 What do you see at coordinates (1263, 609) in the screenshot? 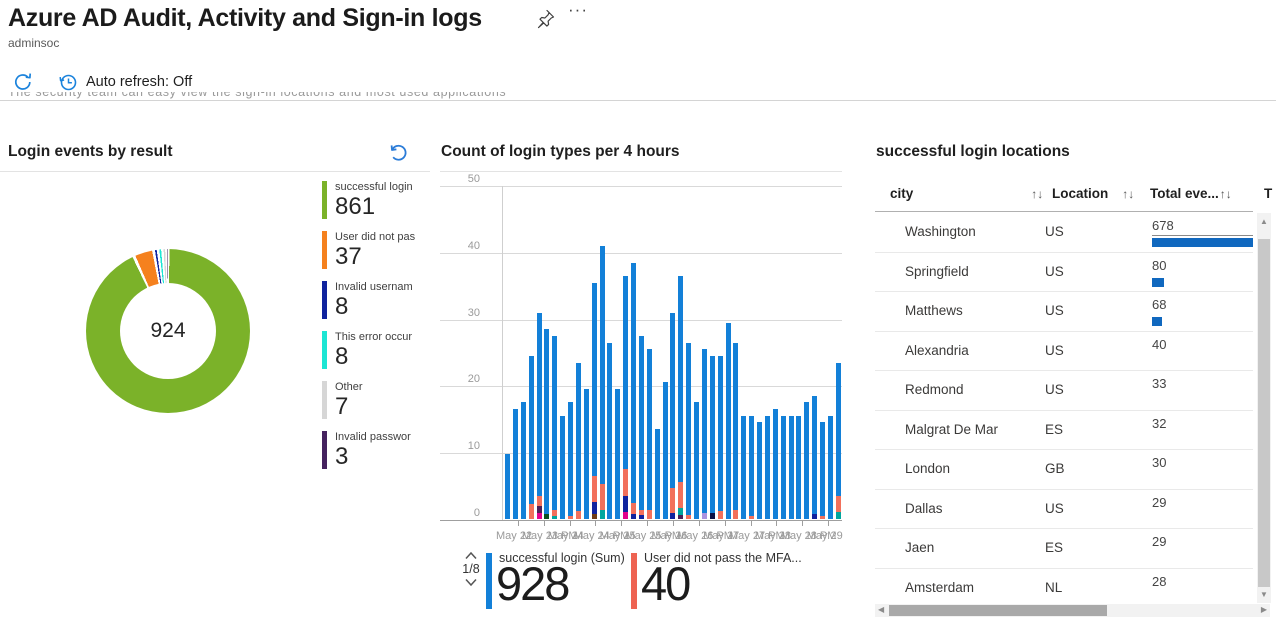
I see `scroll-right-icon: ▶` at bounding box center [1263, 609].